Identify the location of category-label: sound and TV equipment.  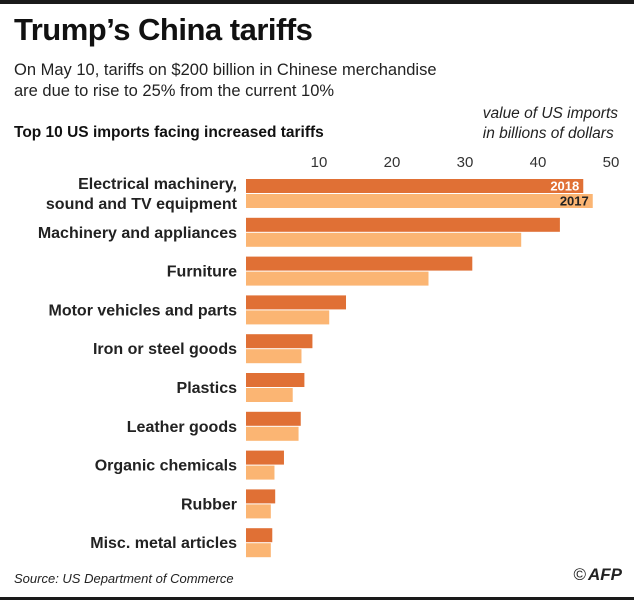
(142, 204).